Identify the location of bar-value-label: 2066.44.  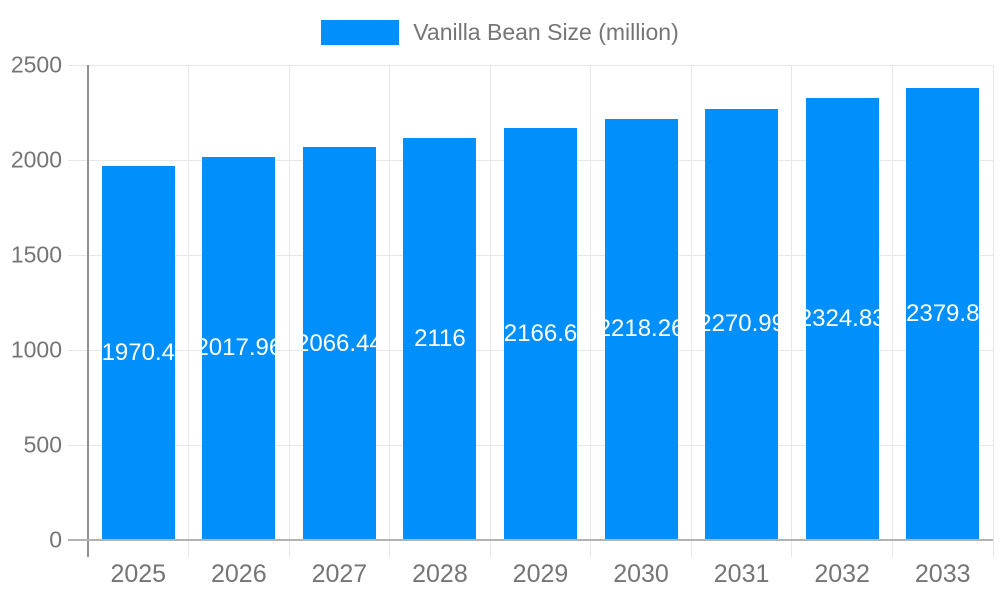
(339, 343).